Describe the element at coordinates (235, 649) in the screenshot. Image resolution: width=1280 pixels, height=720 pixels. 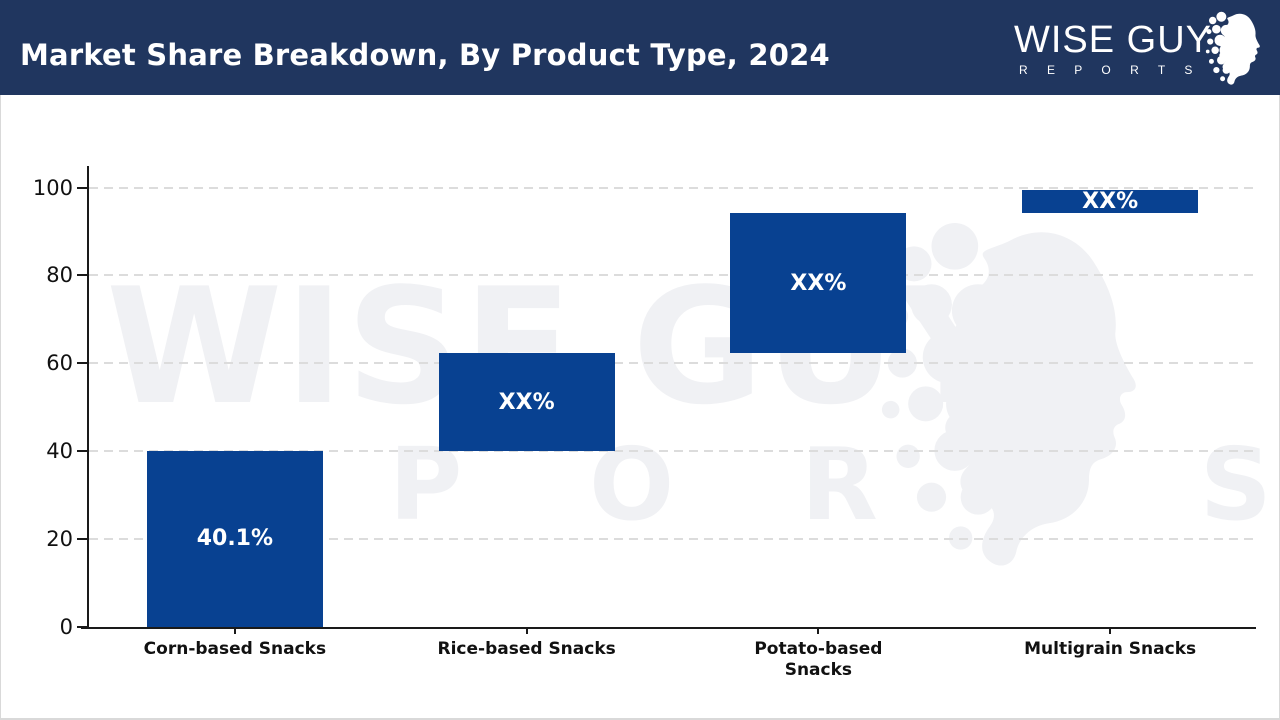
I see `x-category-label: Corn-based Snacks` at that location.